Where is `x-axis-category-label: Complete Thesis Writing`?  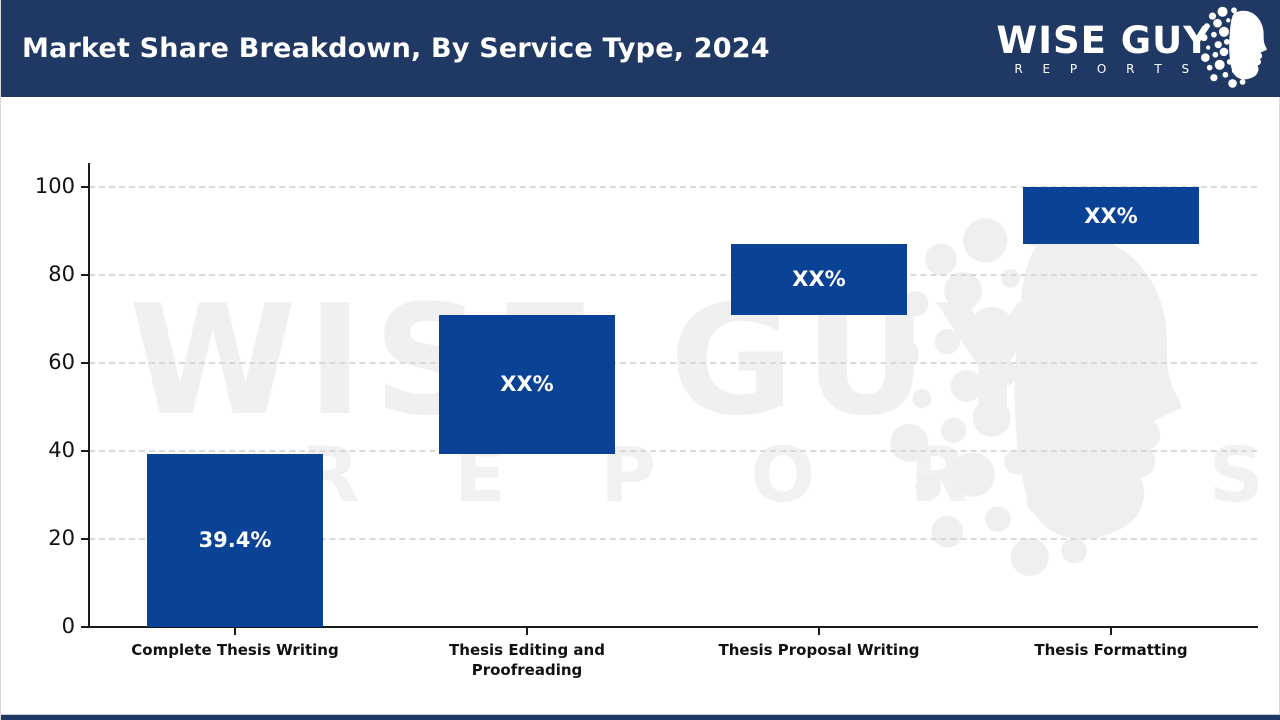
x-axis-category-label: Complete Thesis Writing is located at coordinates (235, 650).